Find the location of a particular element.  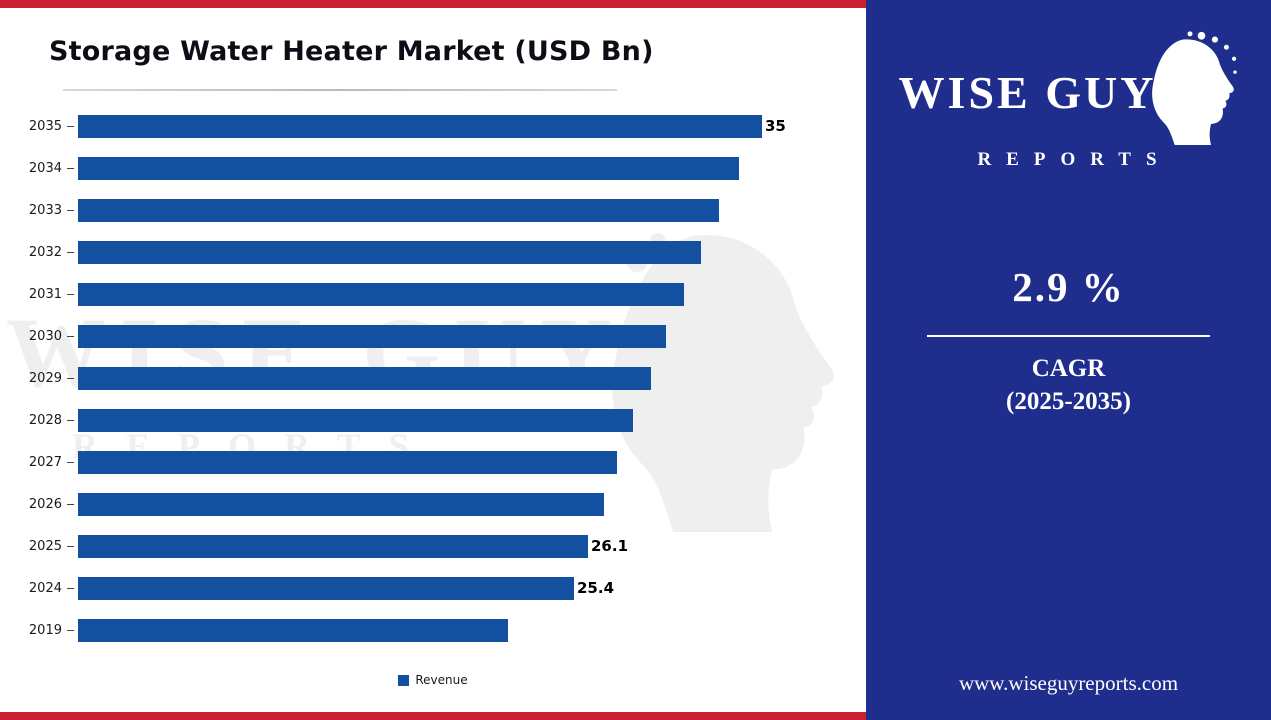

y-axis-label-2033: 2033 is located at coordinates (45, 210).